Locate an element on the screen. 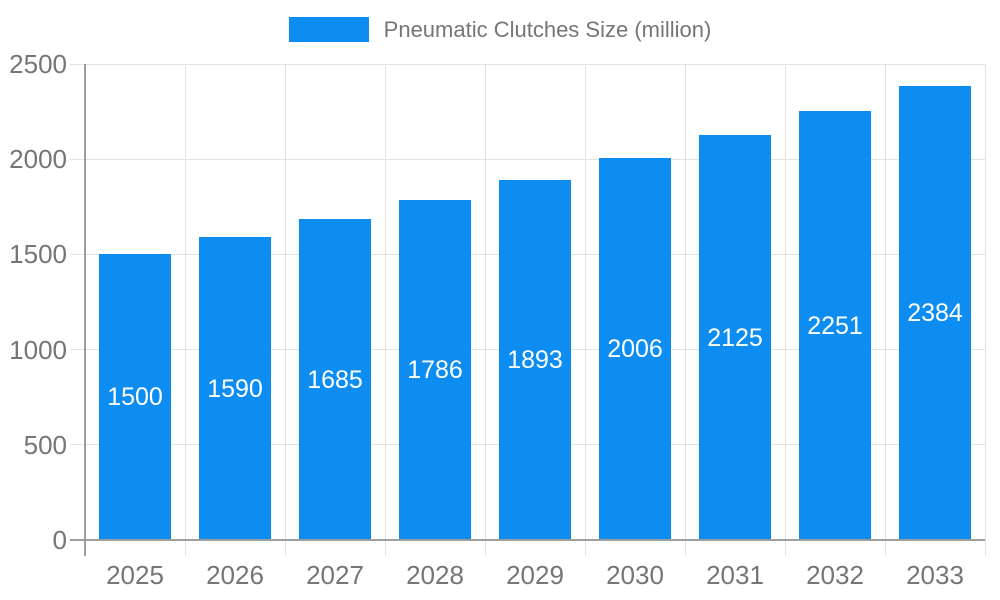 The height and width of the screenshot is (600, 1000). x-axis-tick-label: 2033 is located at coordinates (935, 575).